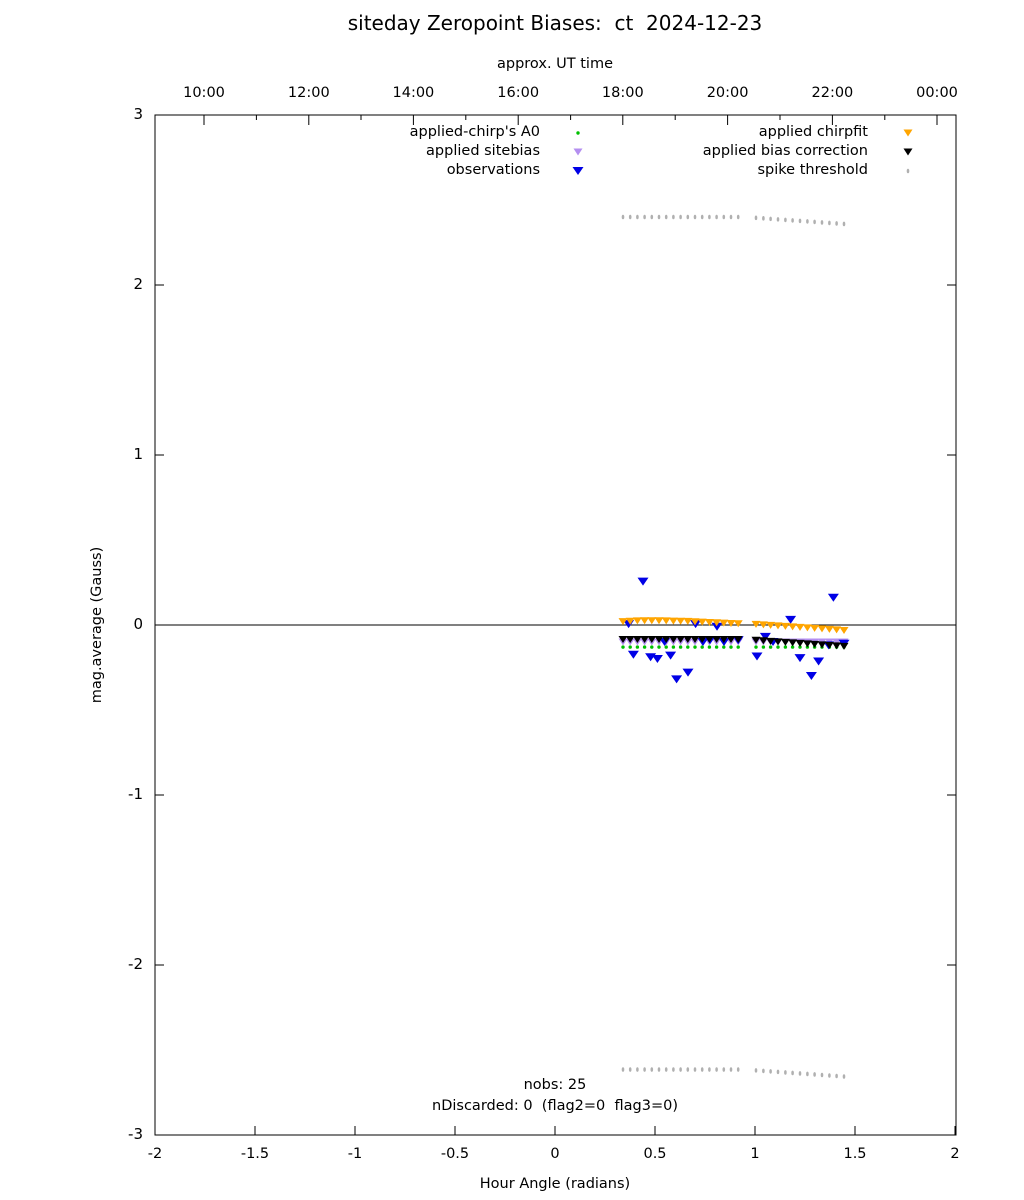 The width and height of the screenshot is (1024, 1200). What do you see at coordinates (413, 93) in the screenshot?
I see `top-axis-tick-label: 14:00` at bounding box center [413, 93].